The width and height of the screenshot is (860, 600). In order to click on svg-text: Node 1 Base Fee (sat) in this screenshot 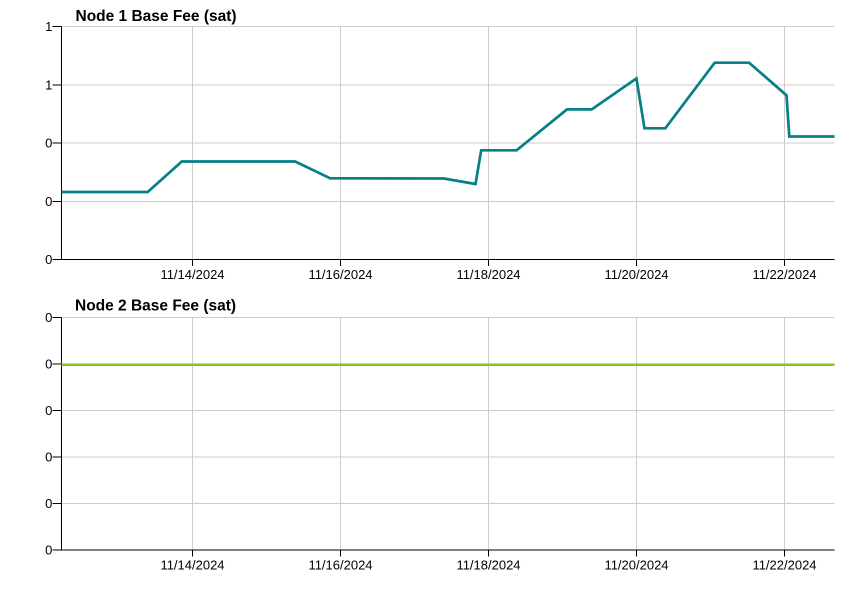, I will do `click(156, 16)`.